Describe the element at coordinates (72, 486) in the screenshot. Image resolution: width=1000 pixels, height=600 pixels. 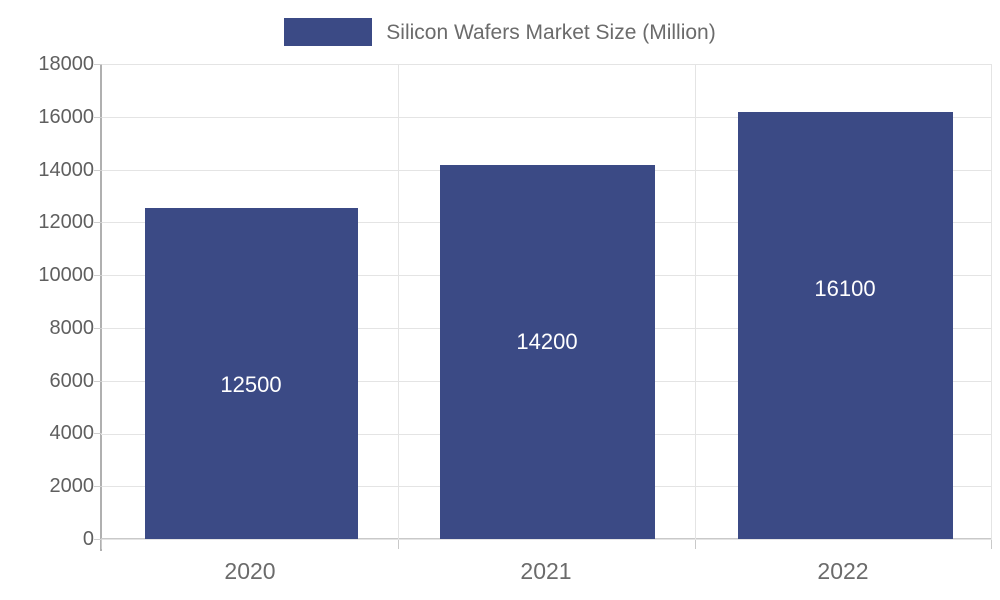
I see `y-tick-label: 2000` at that location.